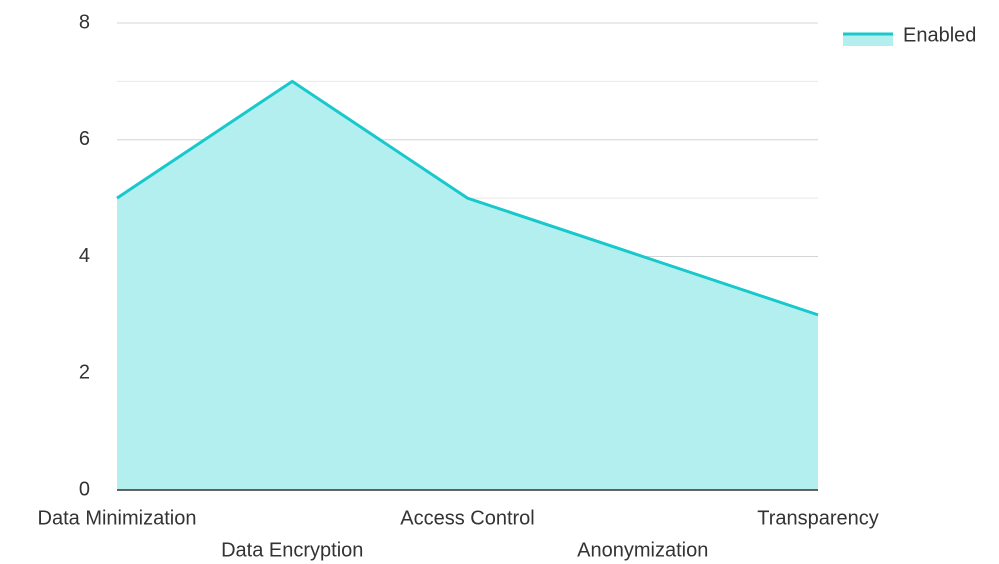 This screenshot has height=564, width=999. What do you see at coordinates (117, 518) in the screenshot?
I see `x-tick-label: Data Minimization` at bounding box center [117, 518].